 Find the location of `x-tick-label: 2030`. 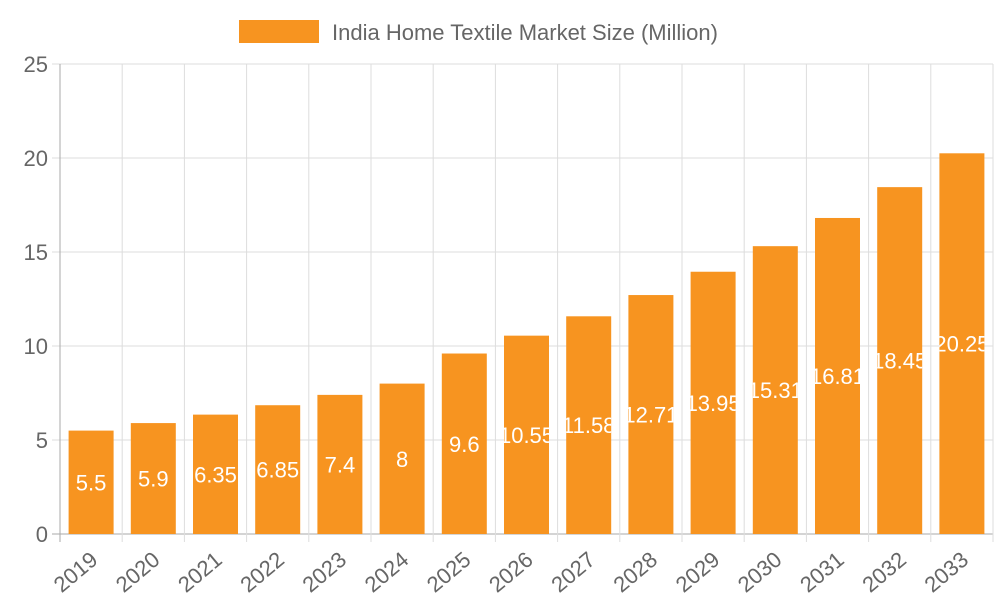

x-tick-label: 2030 is located at coordinates (760, 572).